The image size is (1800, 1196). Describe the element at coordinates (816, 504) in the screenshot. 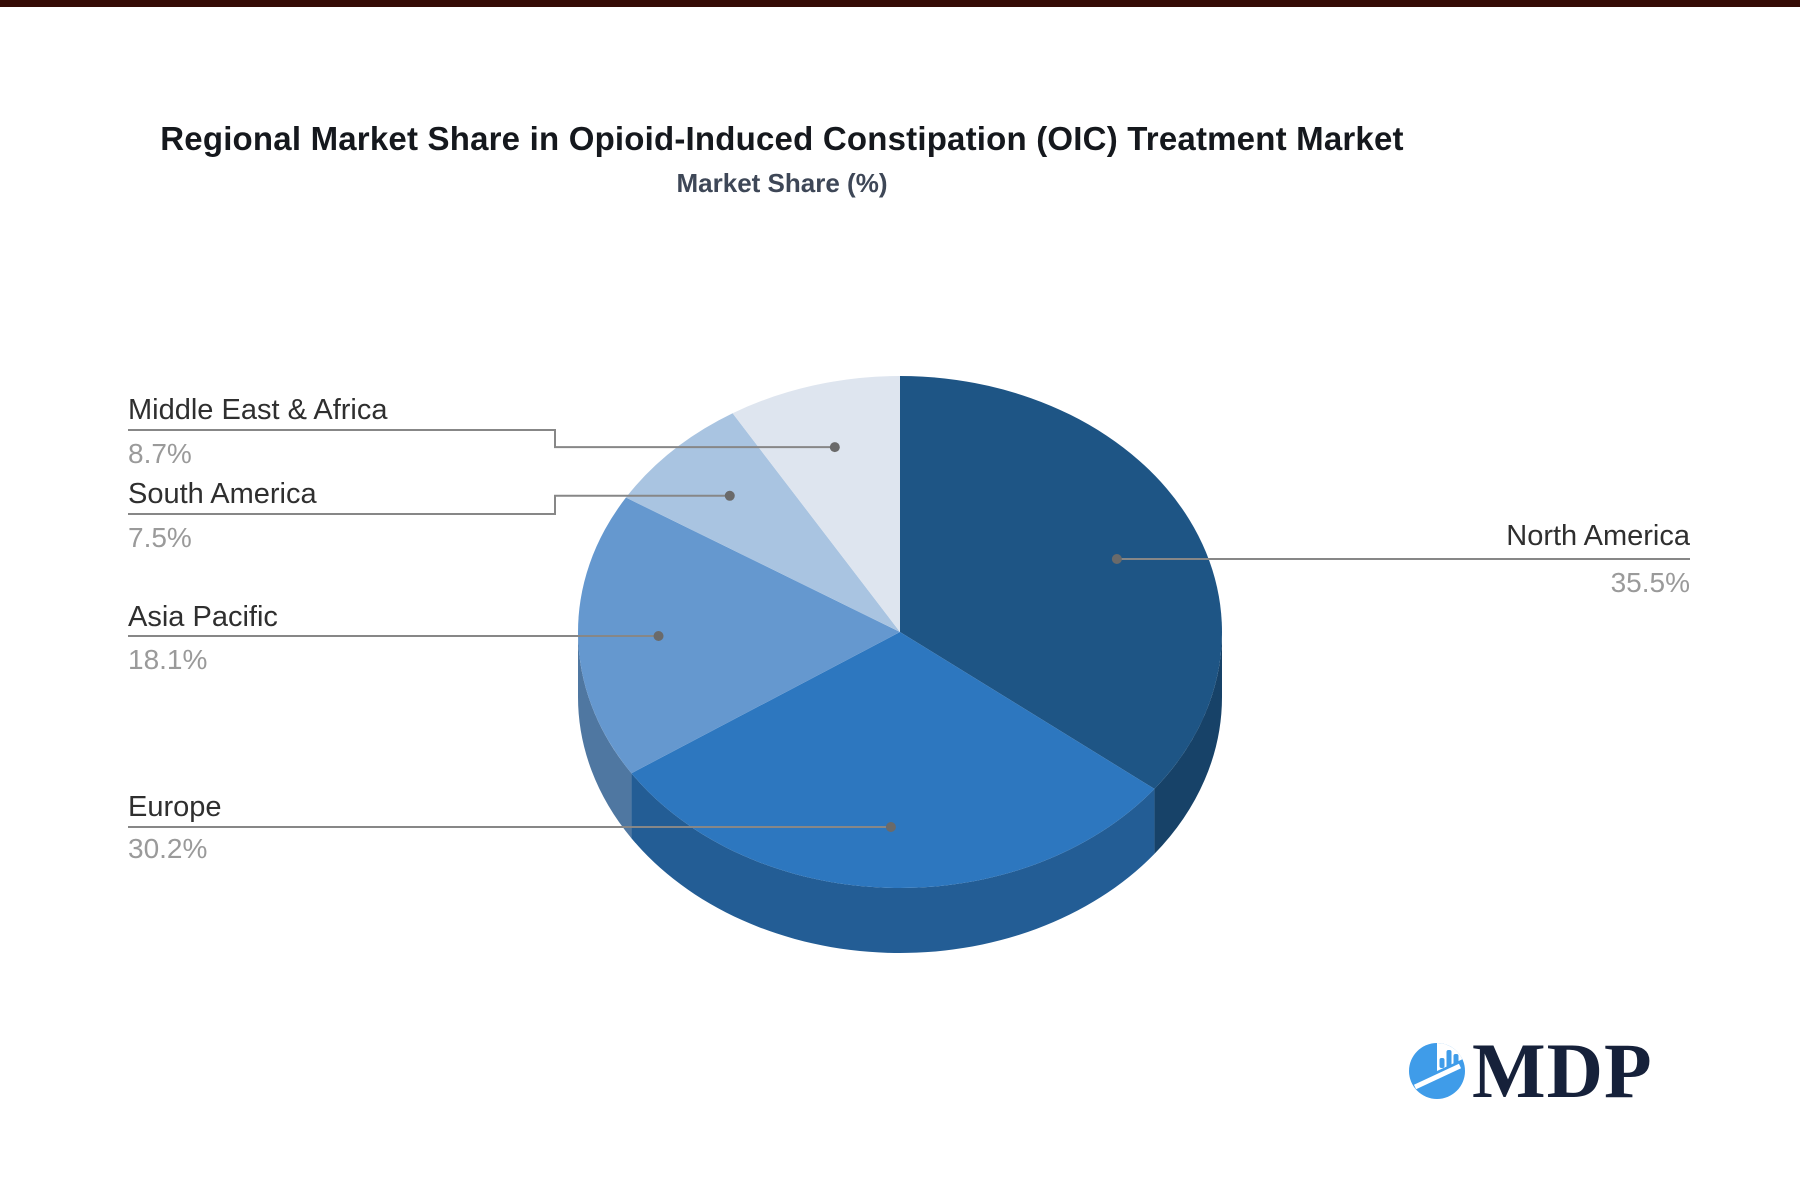

I see `pie-slice-middle-east-africa` at that location.